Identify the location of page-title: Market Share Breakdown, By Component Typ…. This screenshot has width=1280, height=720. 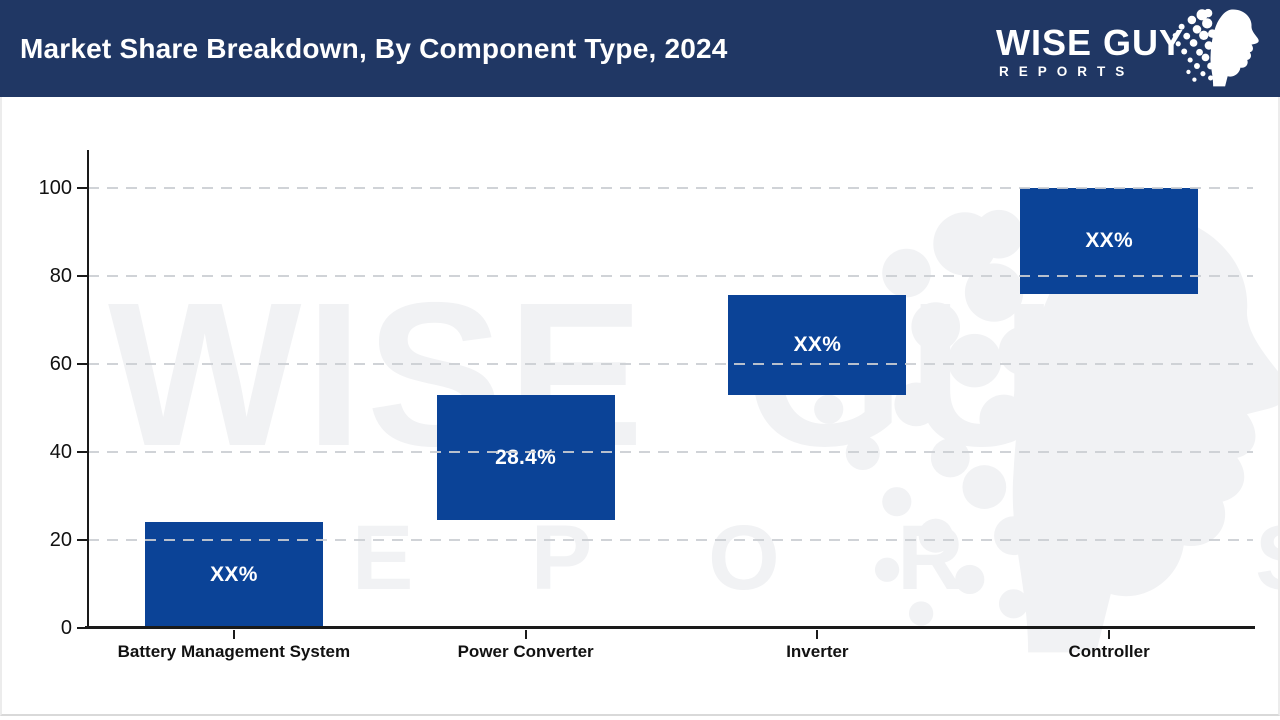
(374, 48).